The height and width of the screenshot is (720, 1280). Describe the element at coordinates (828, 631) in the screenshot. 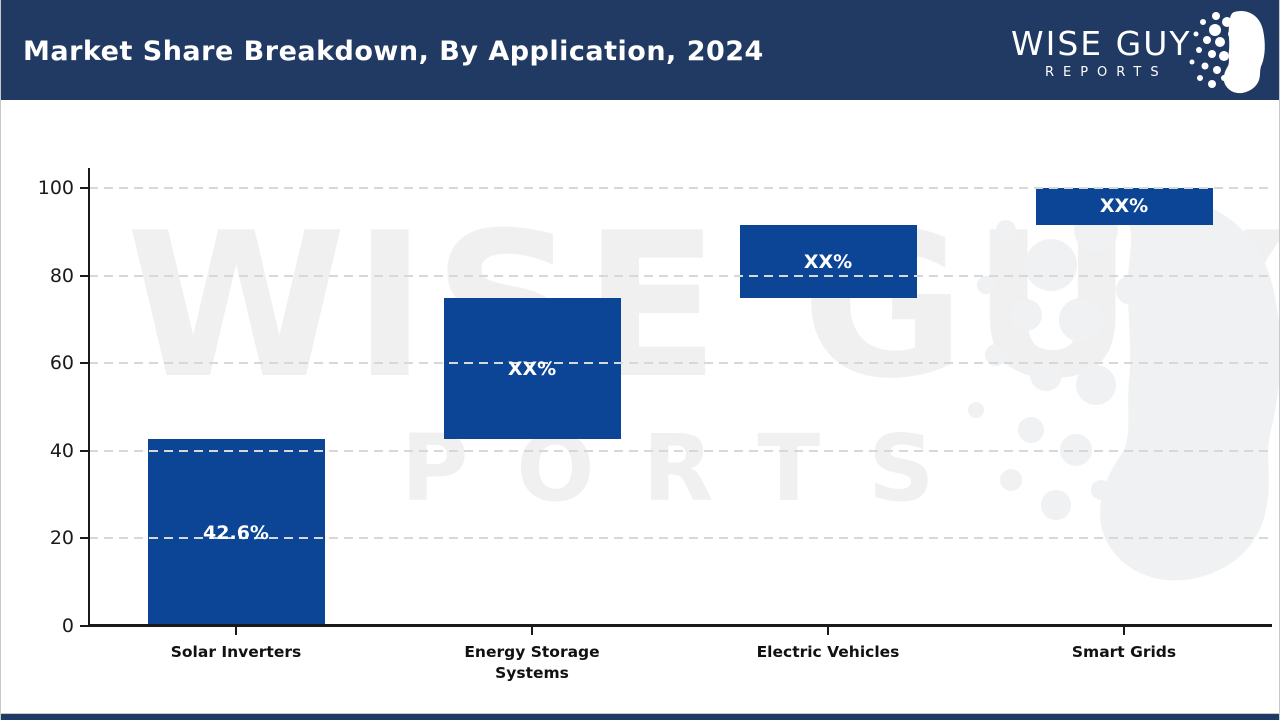

I see `x-tick-mark-electric-vehicles` at that location.